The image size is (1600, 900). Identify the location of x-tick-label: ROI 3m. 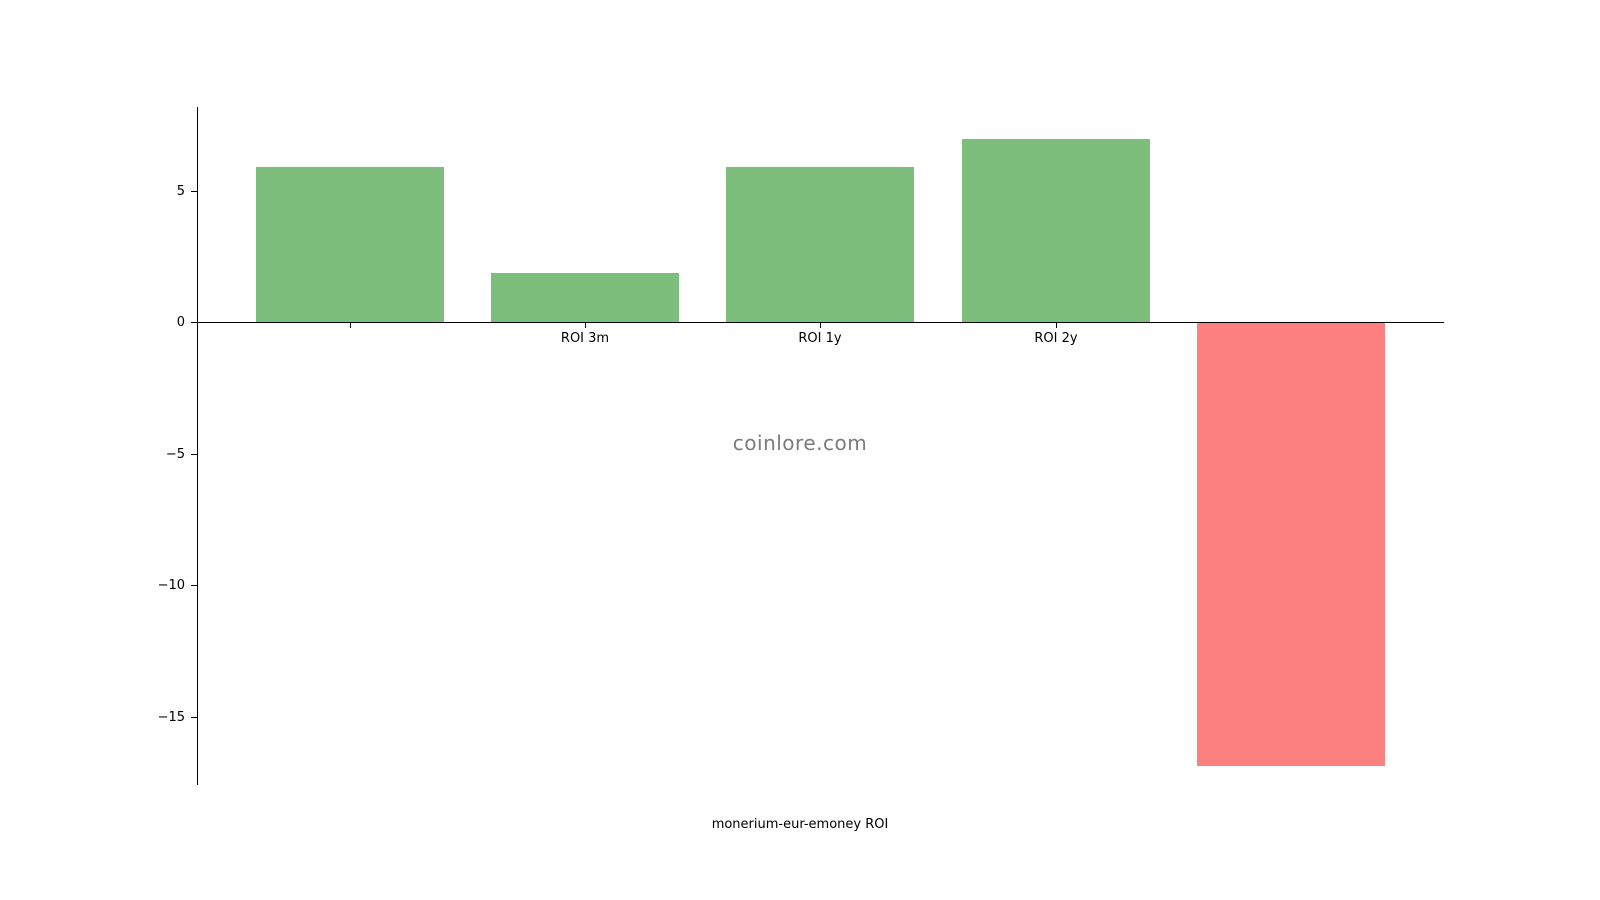
(585, 338).